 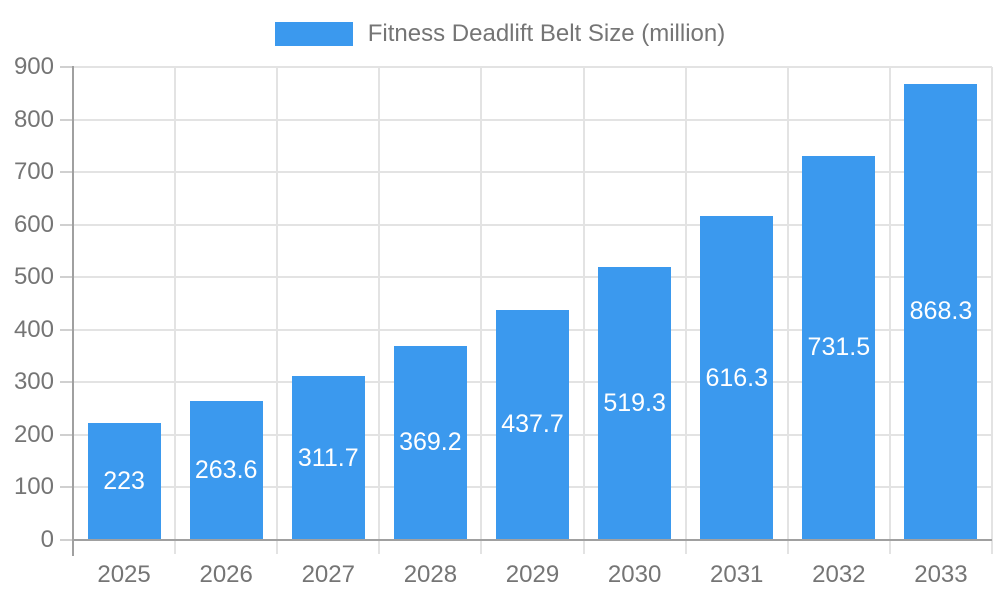 I want to click on bar: 519.3, so click(x=635, y=403).